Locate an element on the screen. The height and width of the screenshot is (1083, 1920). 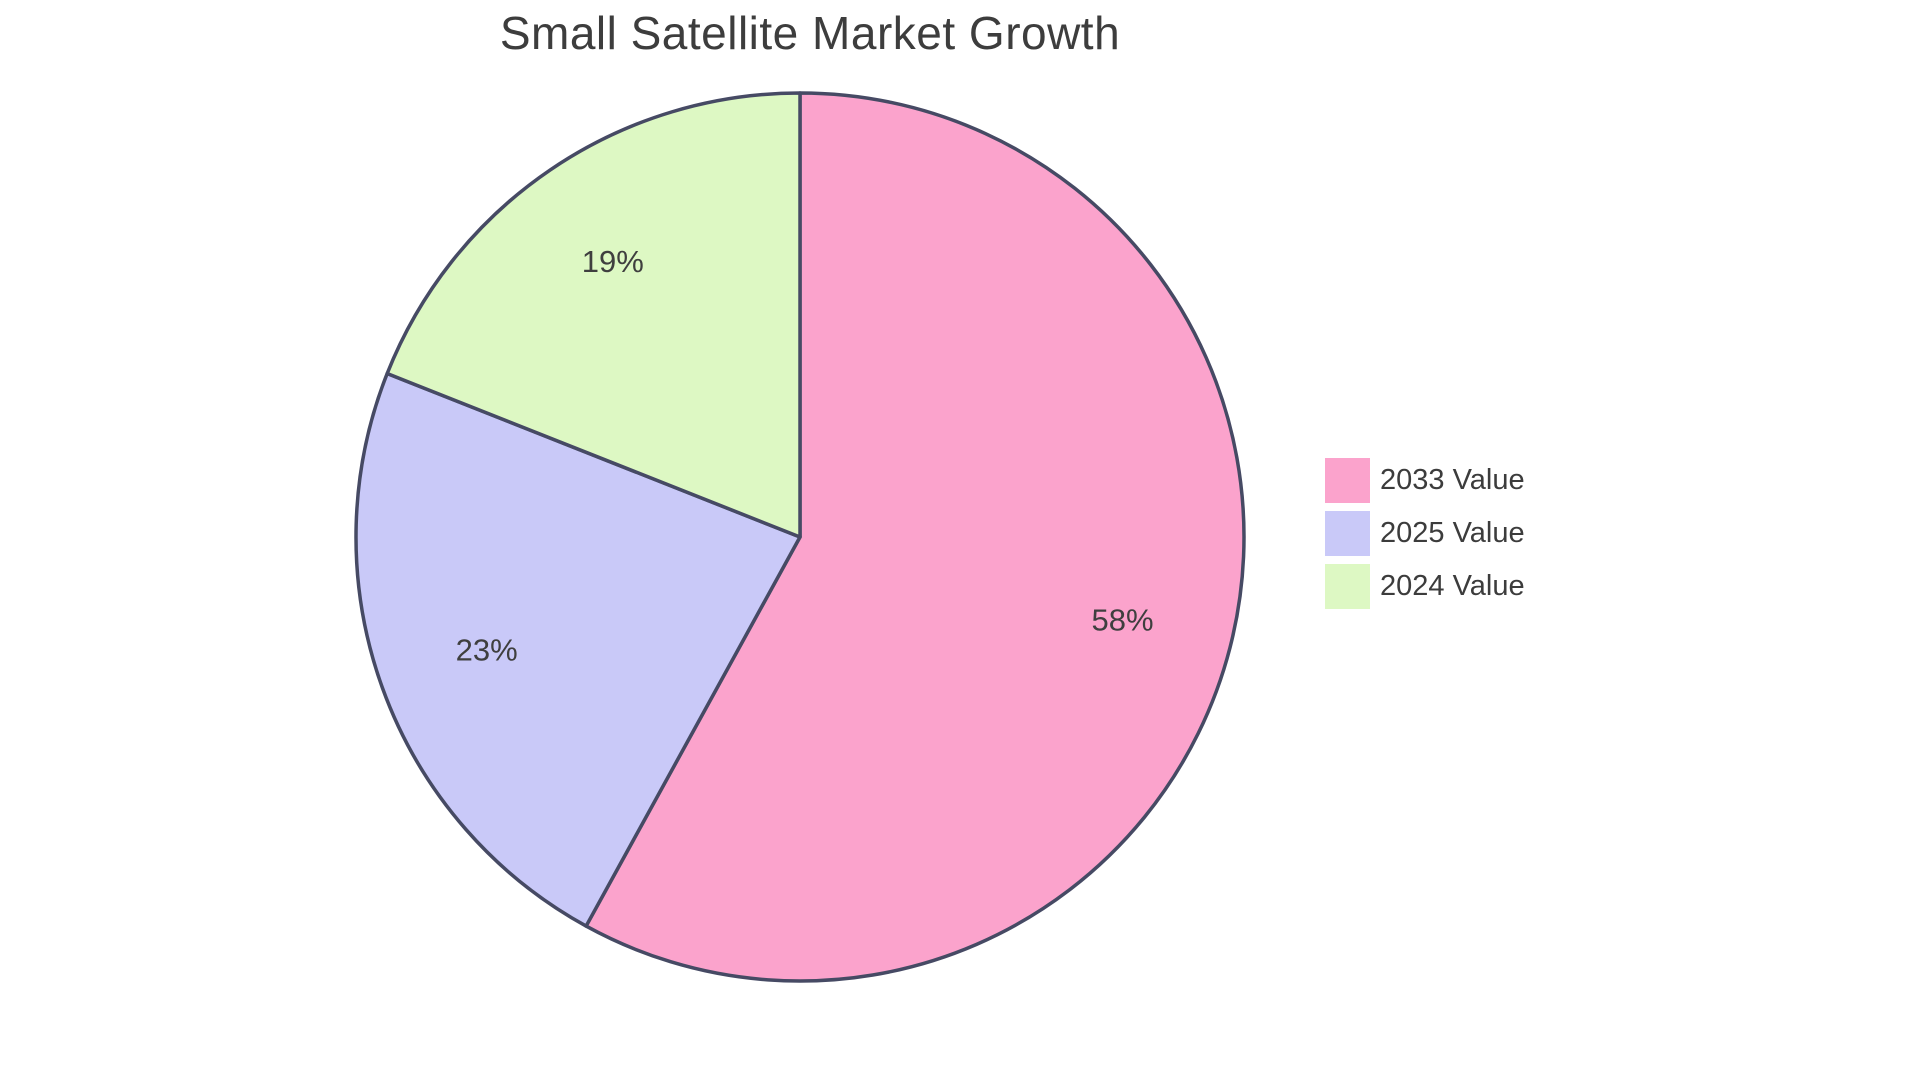
legend-item-2033-value: 2033 Value is located at coordinates (1425, 480).